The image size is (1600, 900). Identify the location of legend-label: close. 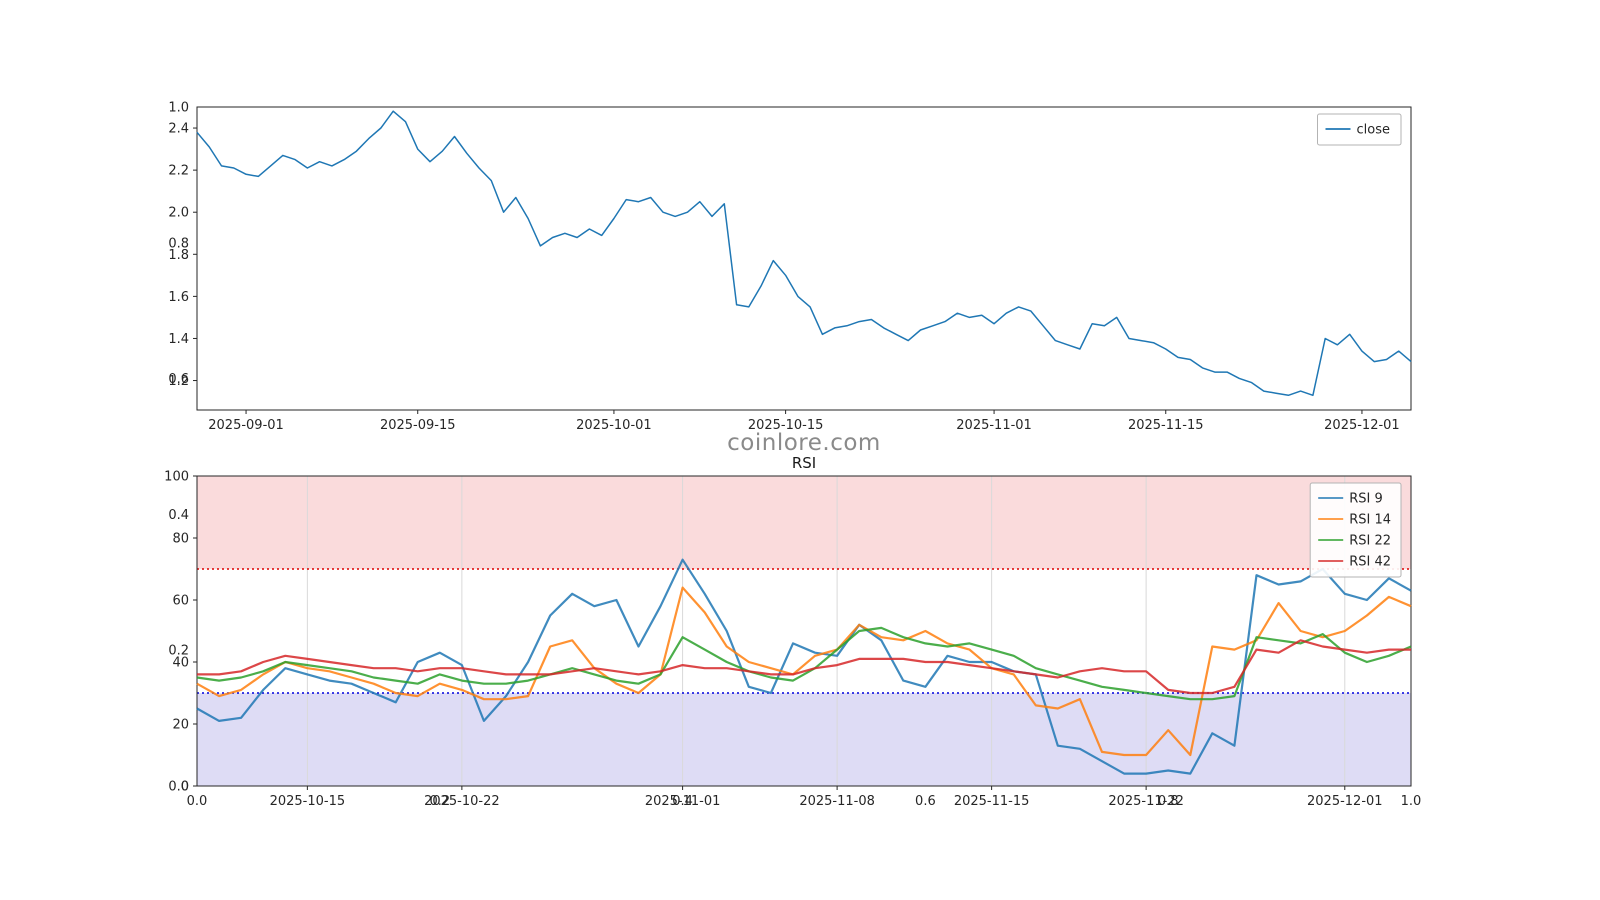
(1373, 130).